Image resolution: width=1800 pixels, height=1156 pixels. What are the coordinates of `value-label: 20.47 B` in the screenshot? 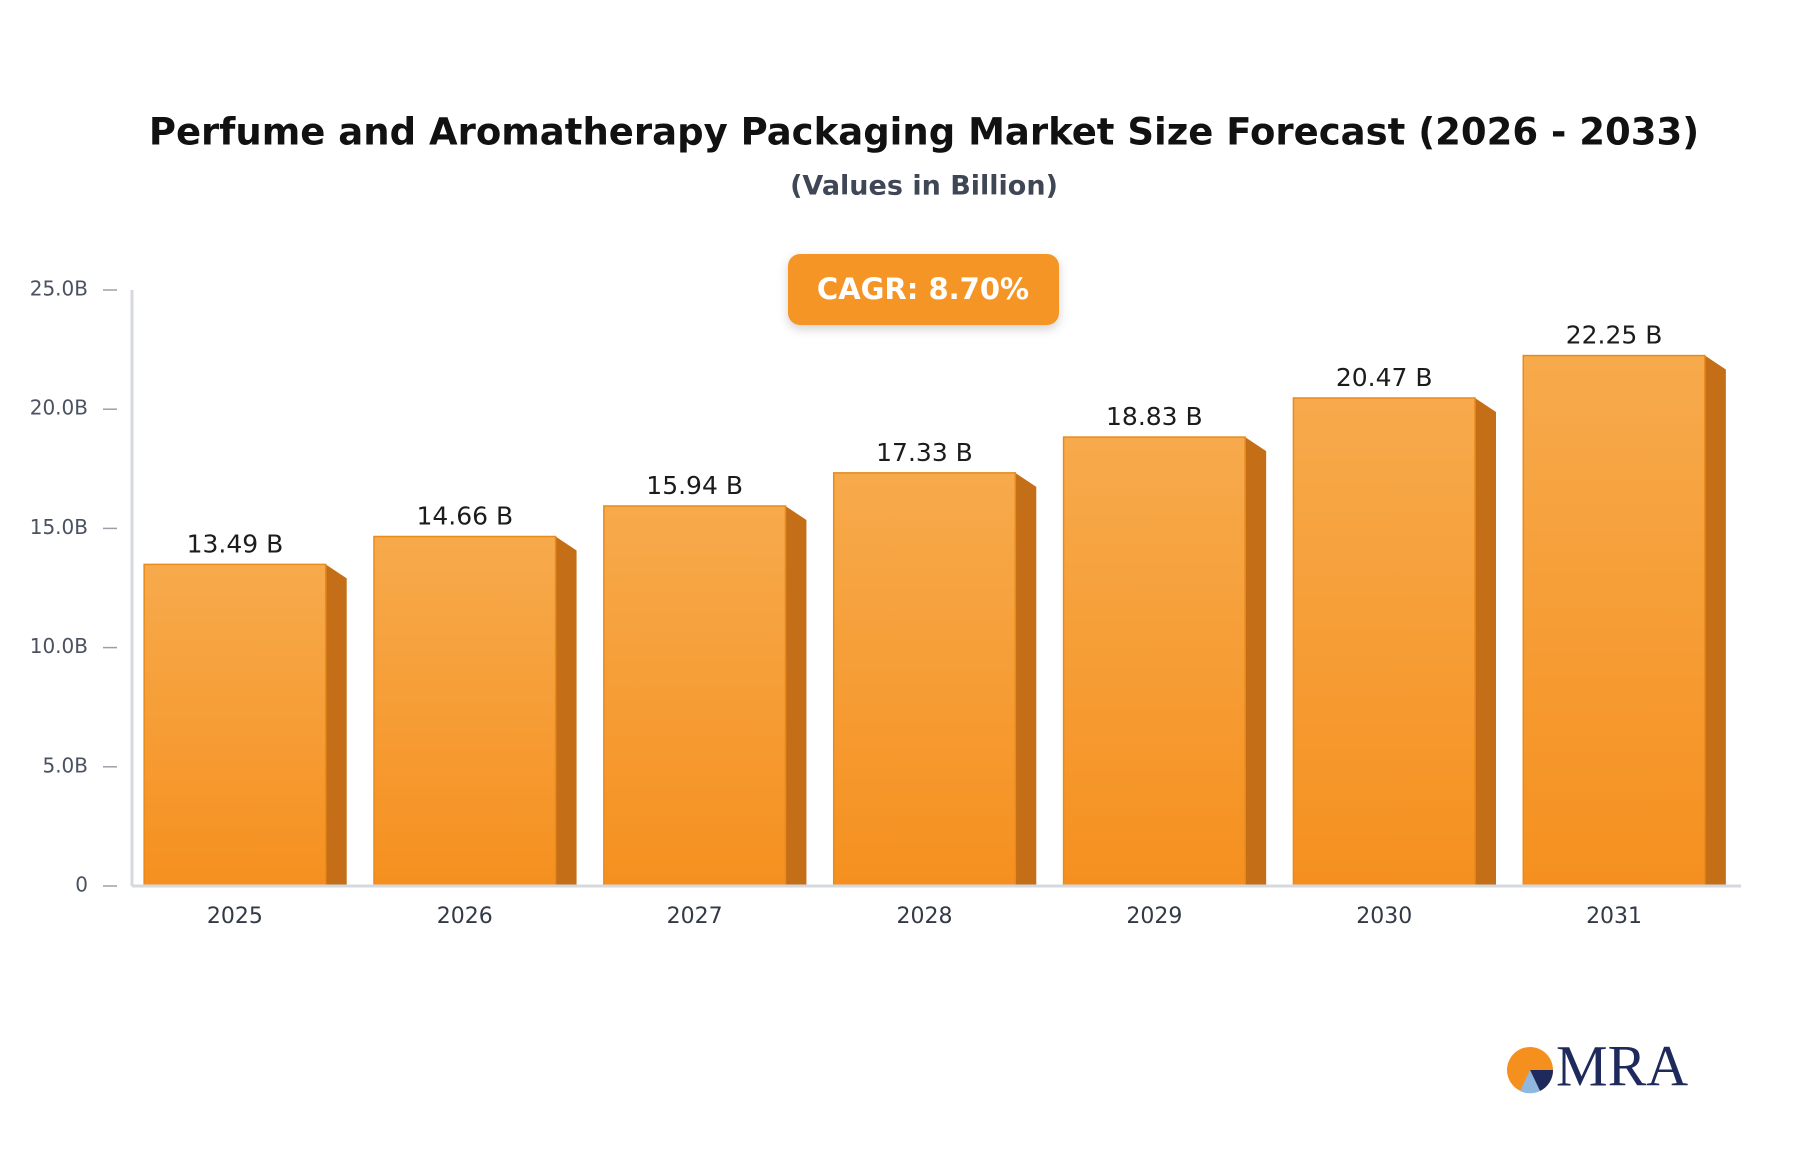 It's located at (1384, 377).